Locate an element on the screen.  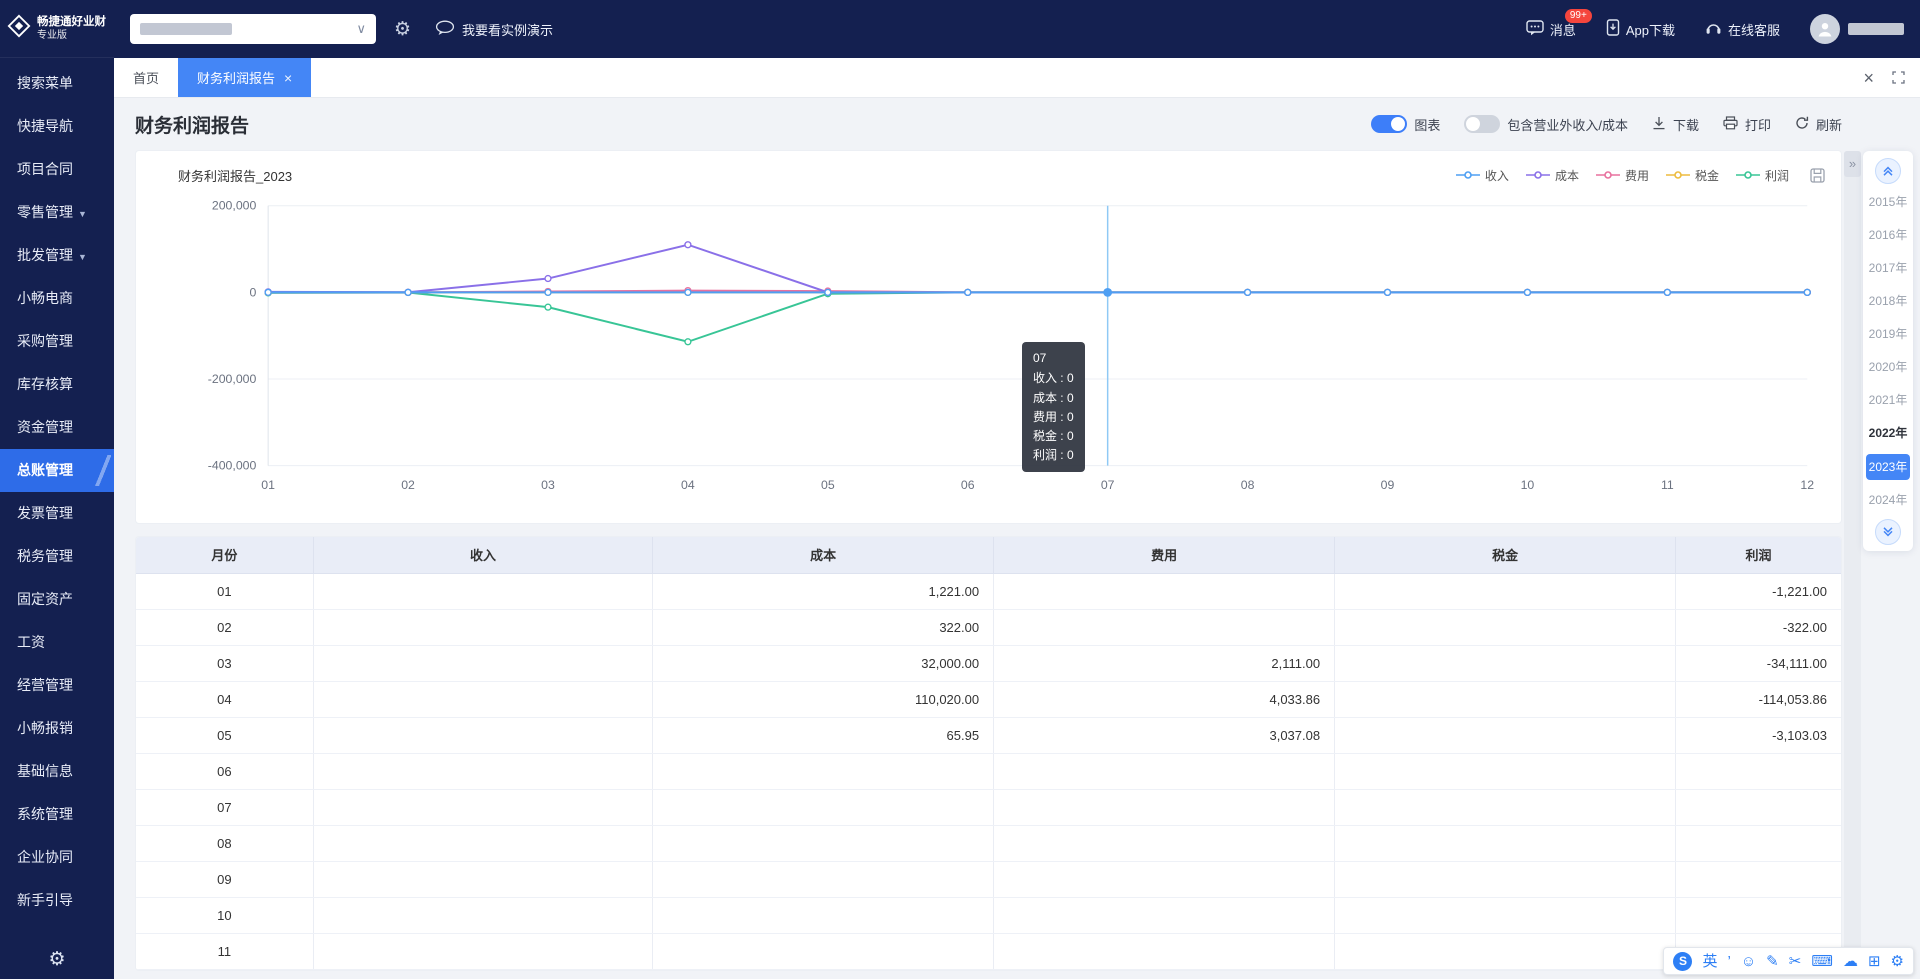
sidebar-item: 新手引导 is located at coordinates (45, 900).